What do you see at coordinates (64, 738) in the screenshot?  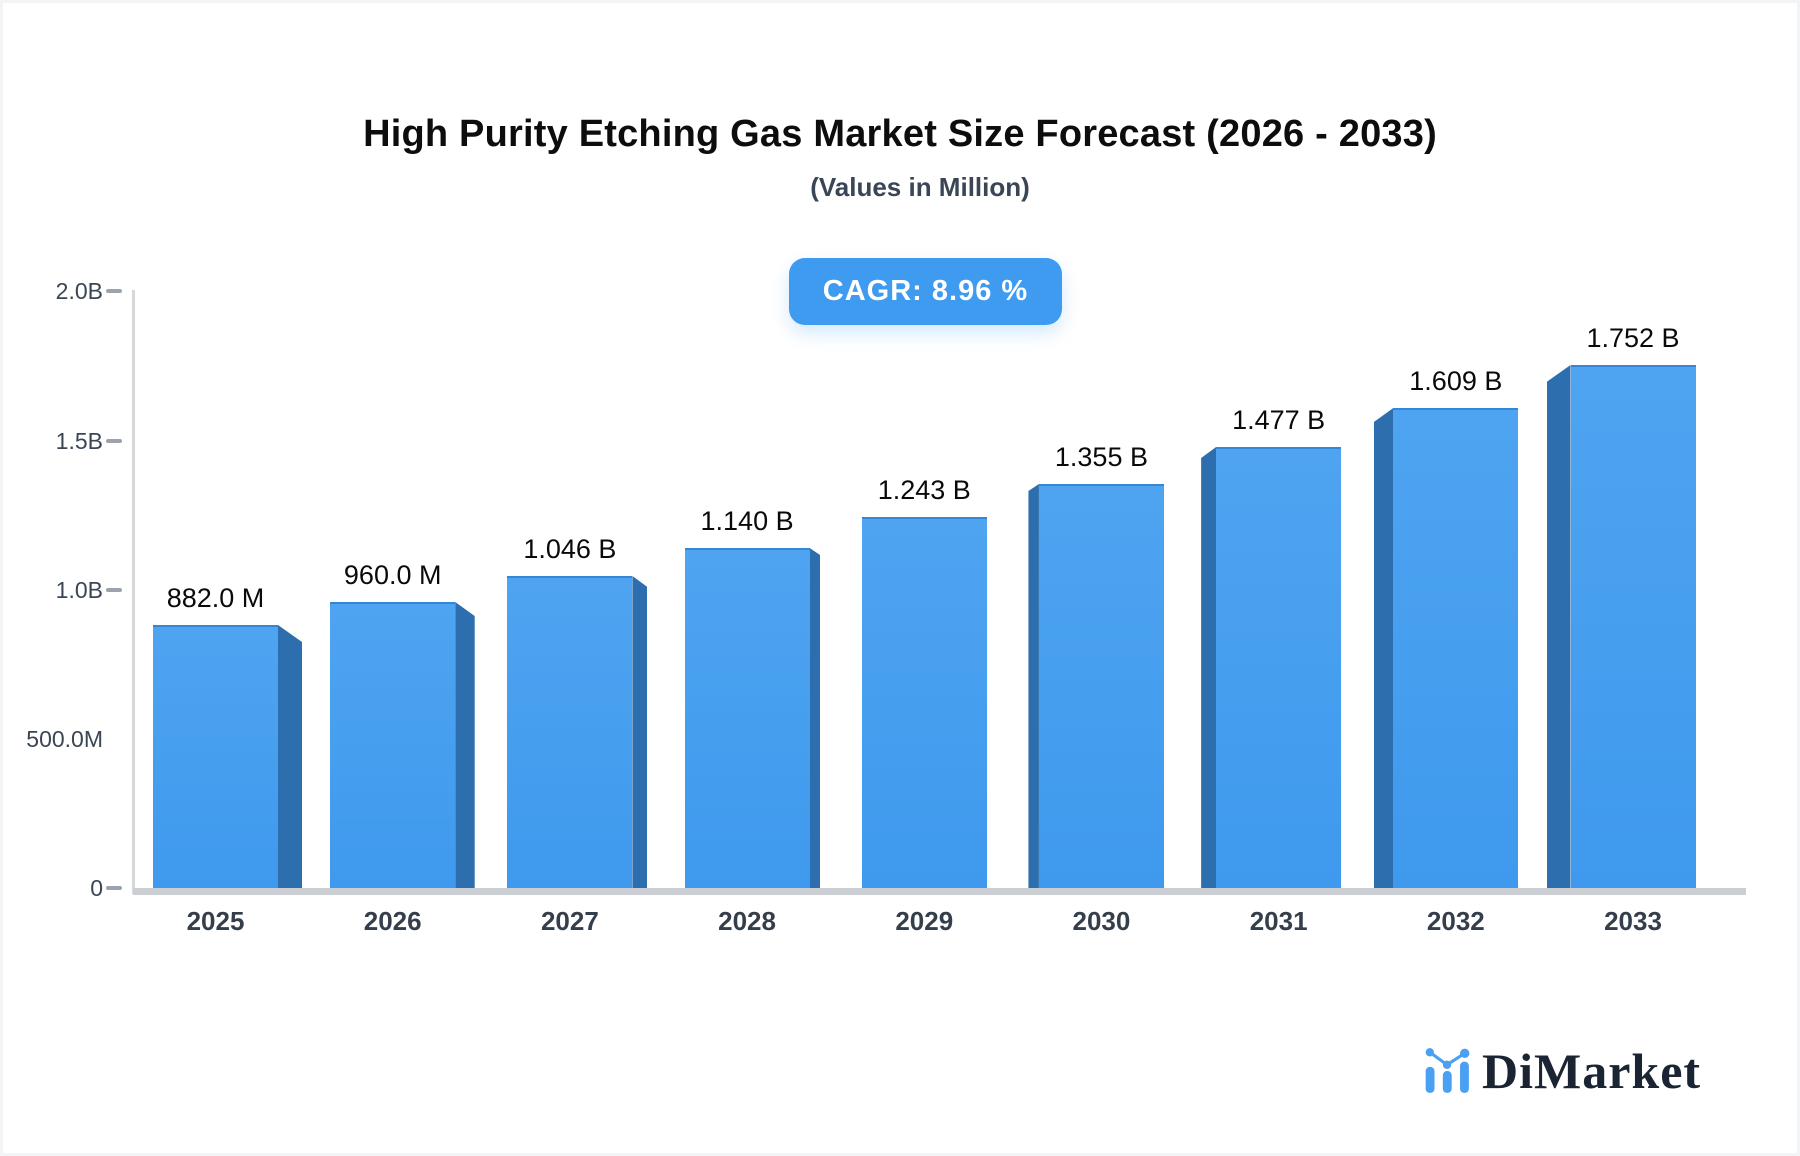 I see `y-tick-label: 500.0M` at bounding box center [64, 738].